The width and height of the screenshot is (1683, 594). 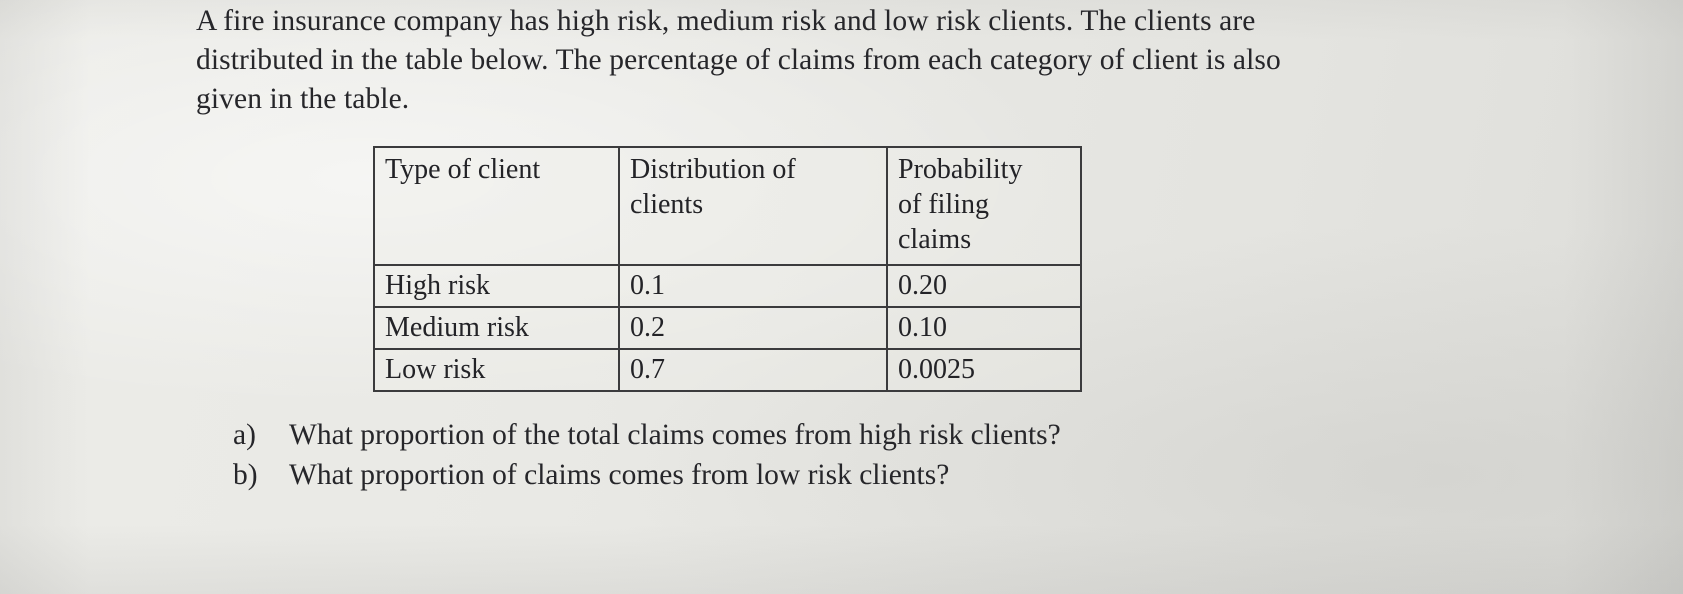 I want to click on question-marker-a: a), so click(x=244, y=435).